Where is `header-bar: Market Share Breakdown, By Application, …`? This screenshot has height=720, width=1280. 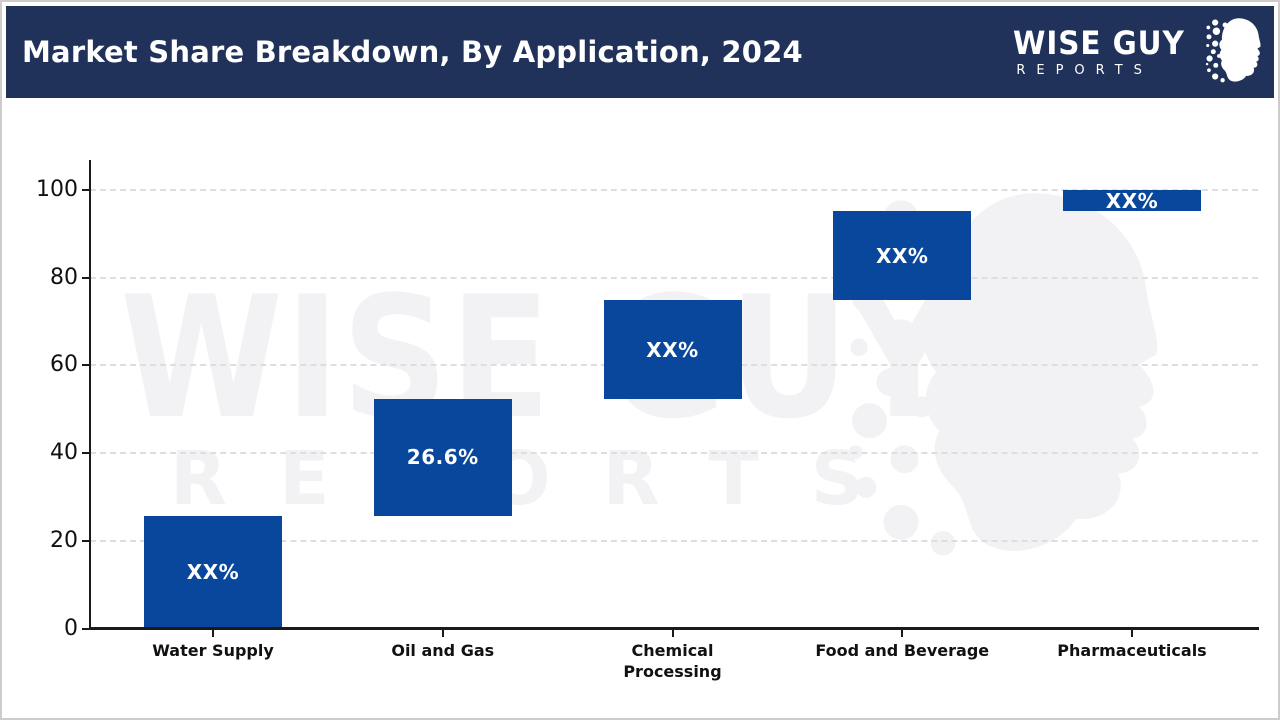 header-bar: Market Share Breakdown, By Application, … is located at coordinates (640, 52).